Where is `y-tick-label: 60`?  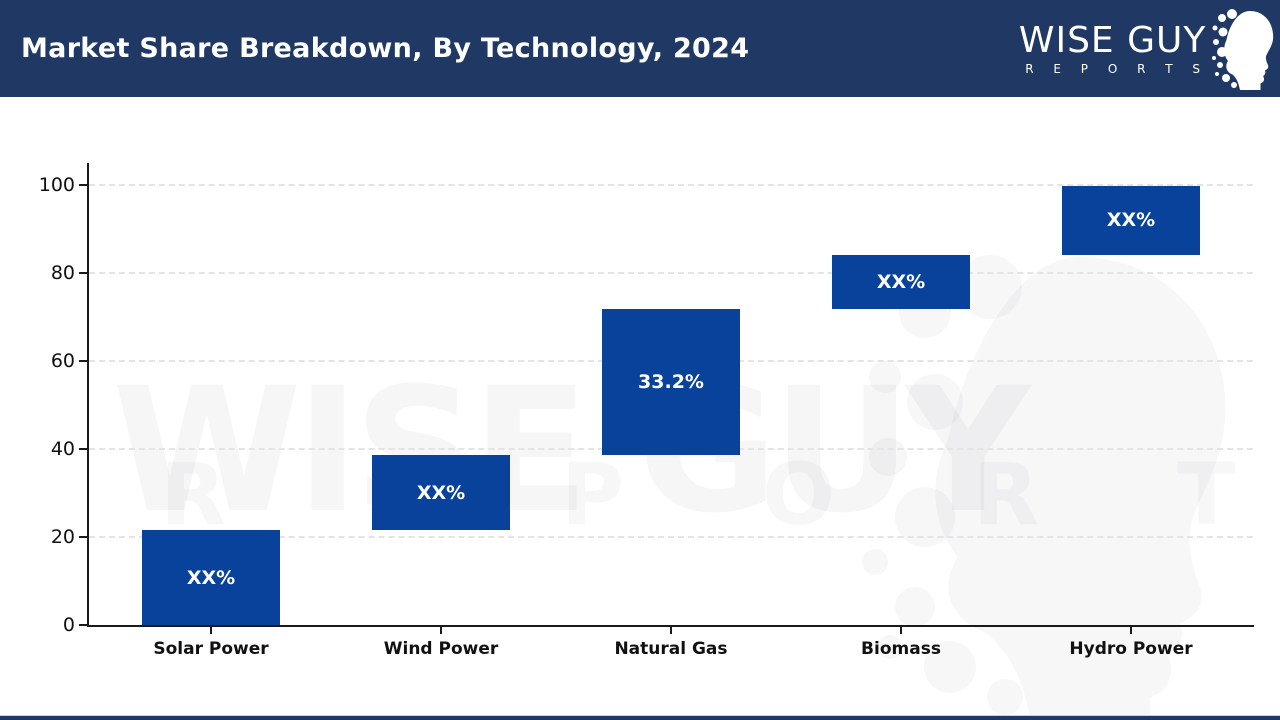
y-tick-label: 60 is located at coordinates (62, 361).